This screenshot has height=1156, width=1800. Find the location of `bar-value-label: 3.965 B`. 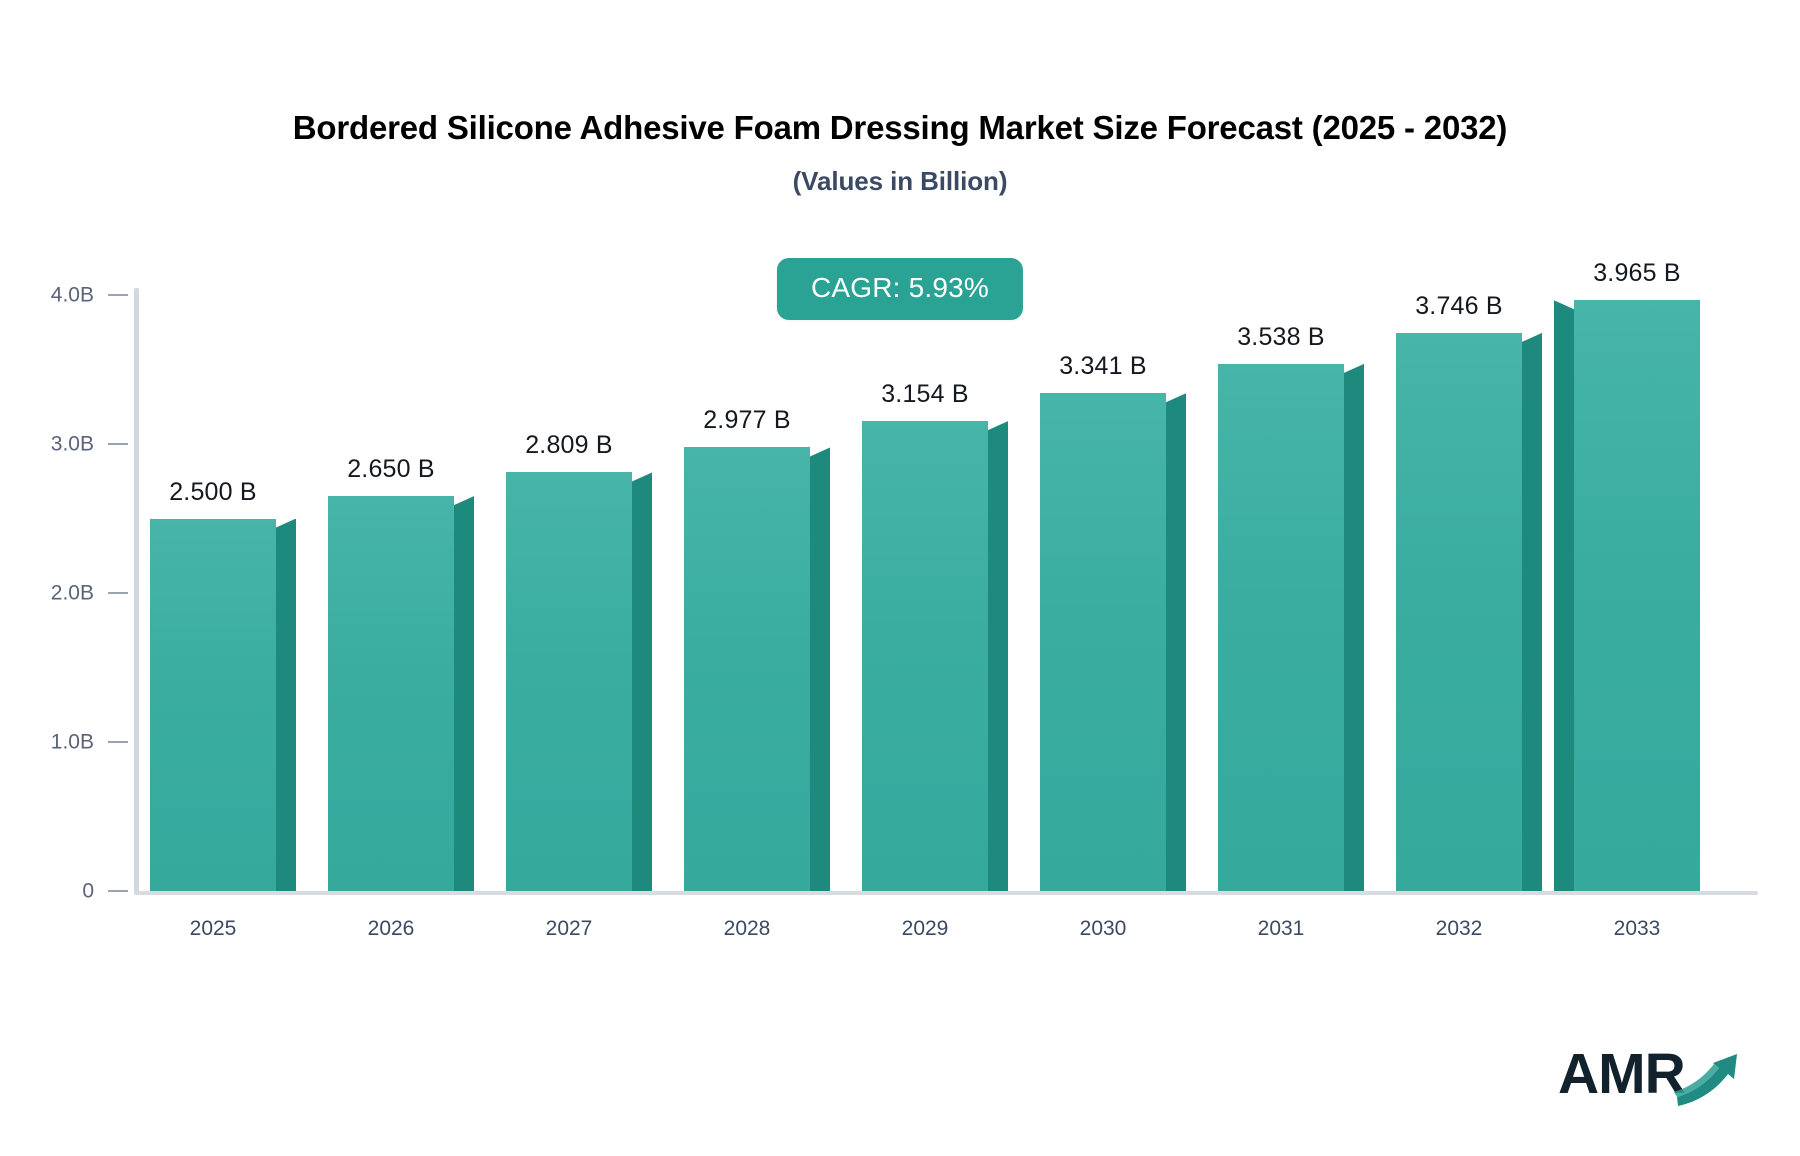

bar-value-label: 3.965 B is located at coordinates (1637, 273).